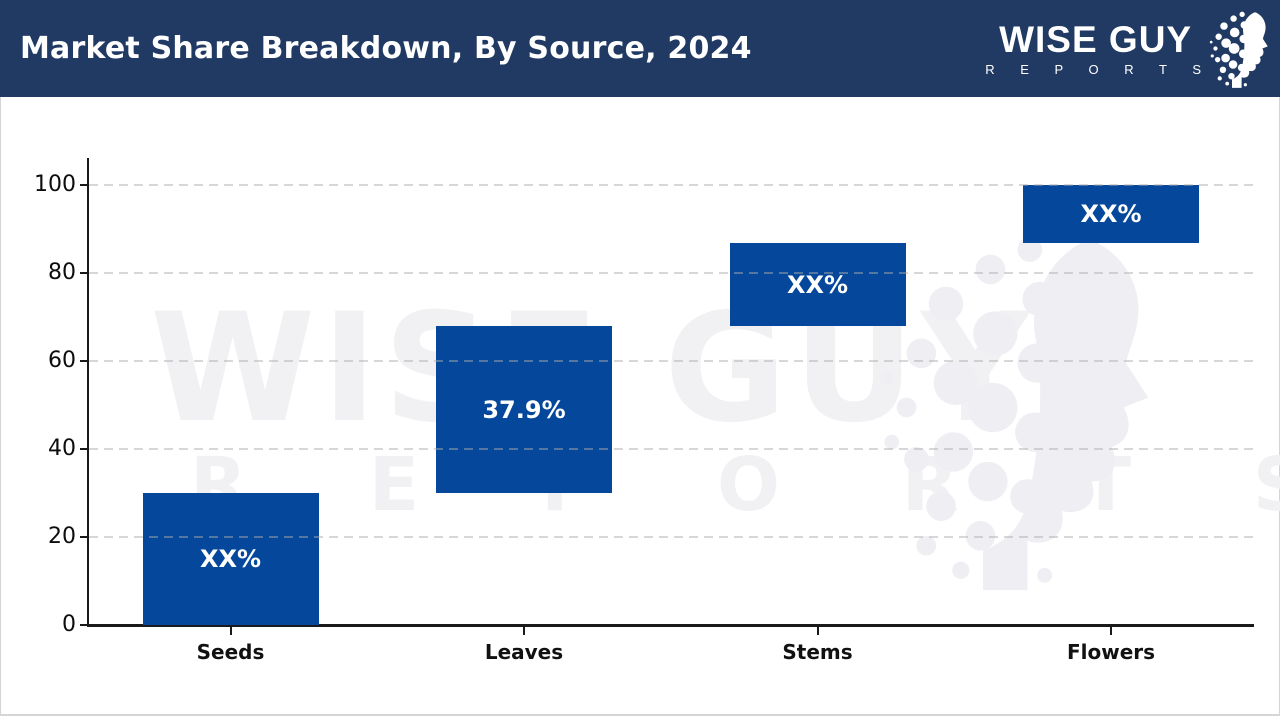 The image size is (1280, 720). What do you see at coordinates (817, 652) in the screenshot?
I see `x-category-label-stems: Stems` at bounding box center [817, 652].